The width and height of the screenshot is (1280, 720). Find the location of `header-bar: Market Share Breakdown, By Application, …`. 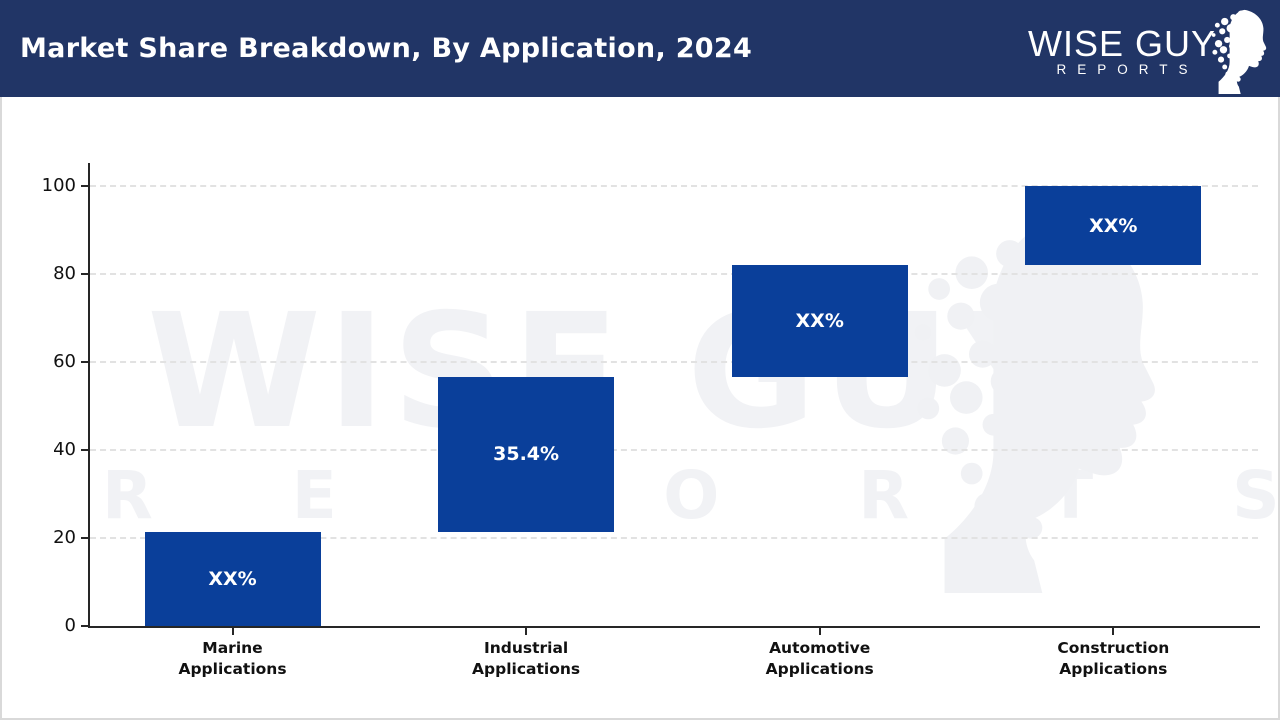

header-bar: Market Share Breakdown, By Application, … is located at coordinates (640, 48).